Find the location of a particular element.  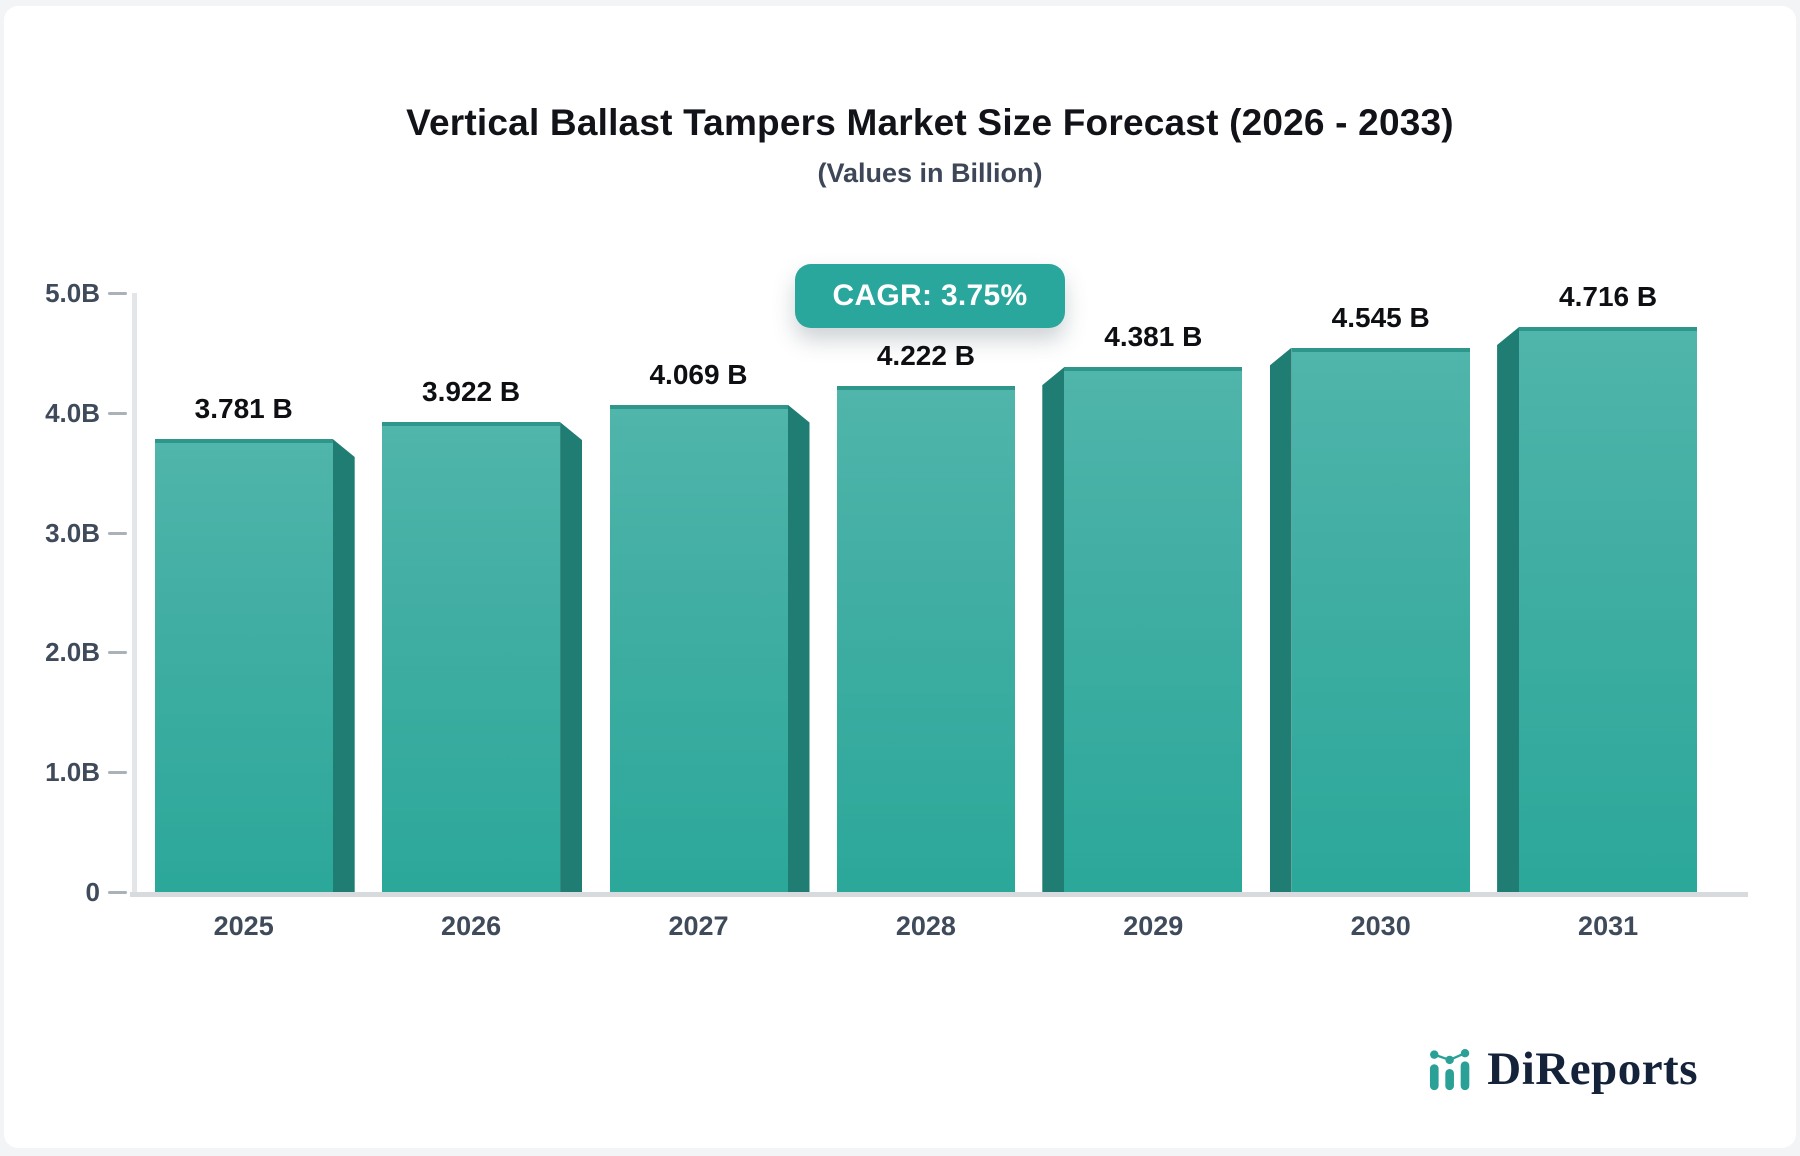

bar-value-label: 4.381 B is located at coordinates (1153, 337).